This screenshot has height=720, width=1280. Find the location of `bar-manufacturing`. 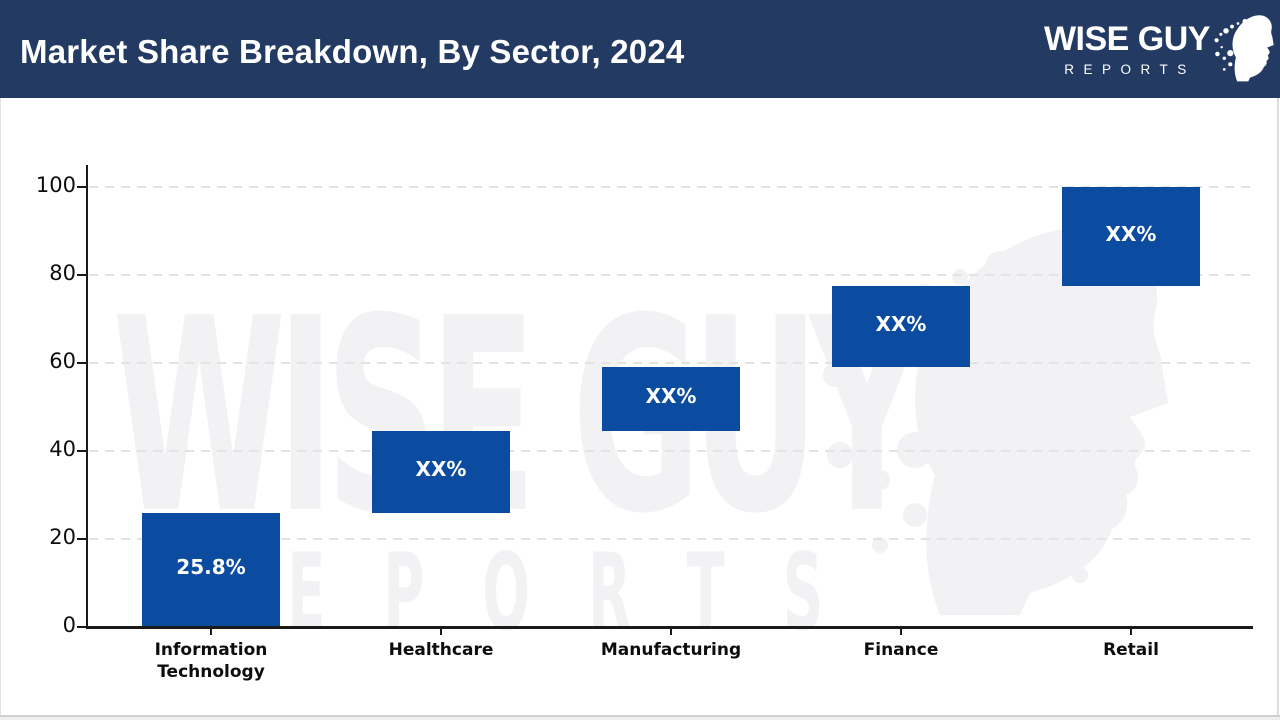

bar-manufacturing is located at coordinates (671, 399).